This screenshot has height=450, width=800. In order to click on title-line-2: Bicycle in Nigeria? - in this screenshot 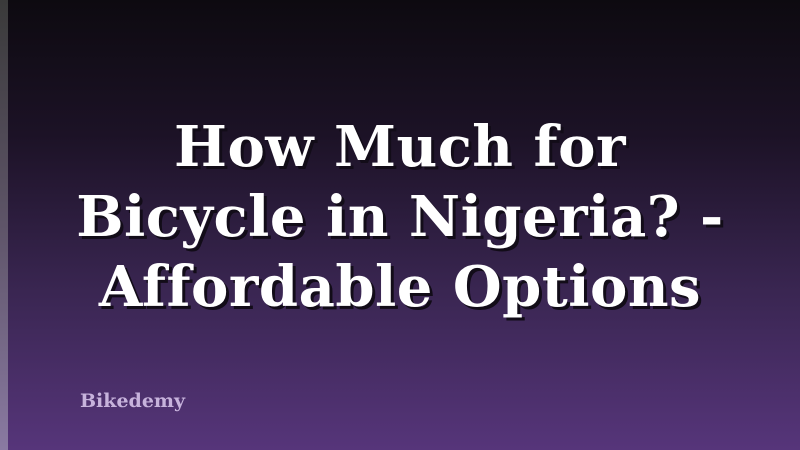, I will do `click(400, 217)`.